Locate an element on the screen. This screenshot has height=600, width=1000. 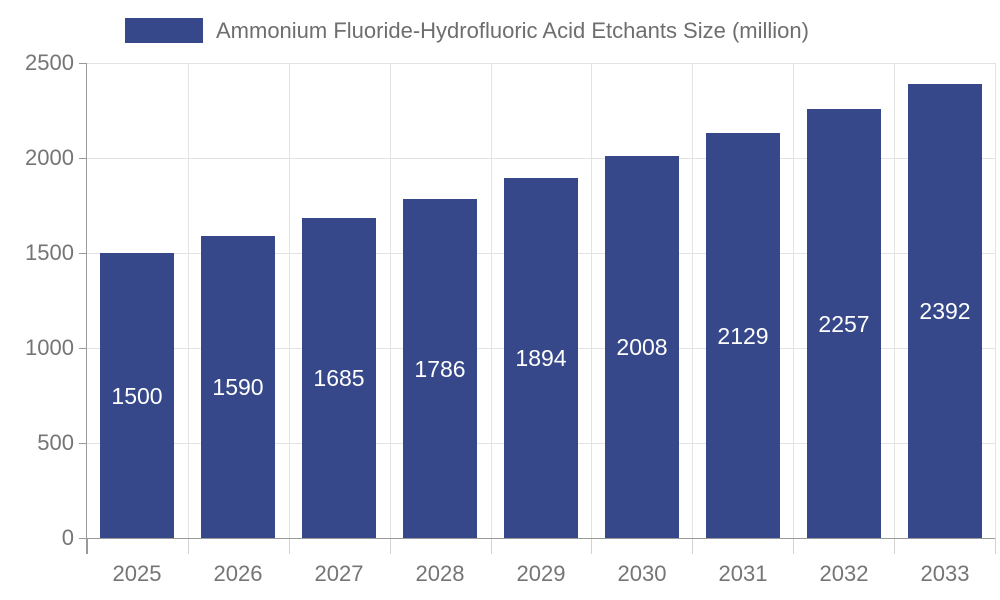
y-tick-label: 2000 is located at coordinates (49, 157).